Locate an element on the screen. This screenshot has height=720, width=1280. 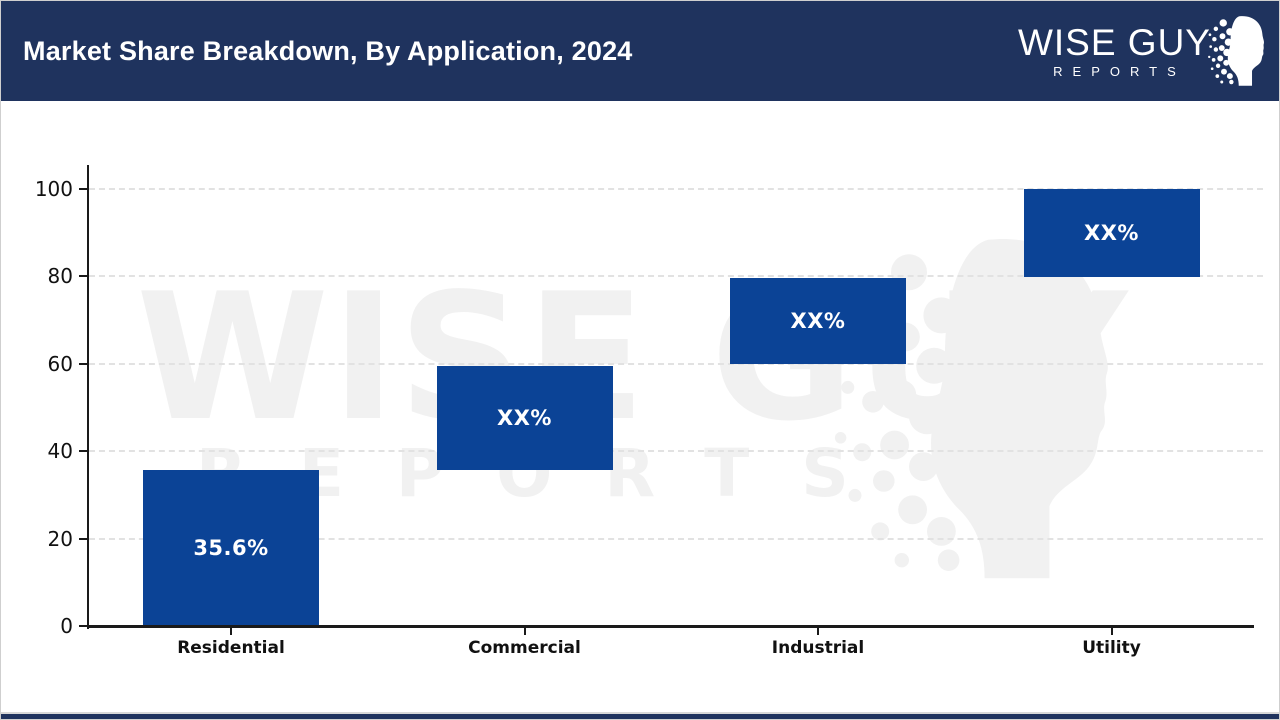
logo-subtitle: REPORTS is located at coordinates (1119, 71).